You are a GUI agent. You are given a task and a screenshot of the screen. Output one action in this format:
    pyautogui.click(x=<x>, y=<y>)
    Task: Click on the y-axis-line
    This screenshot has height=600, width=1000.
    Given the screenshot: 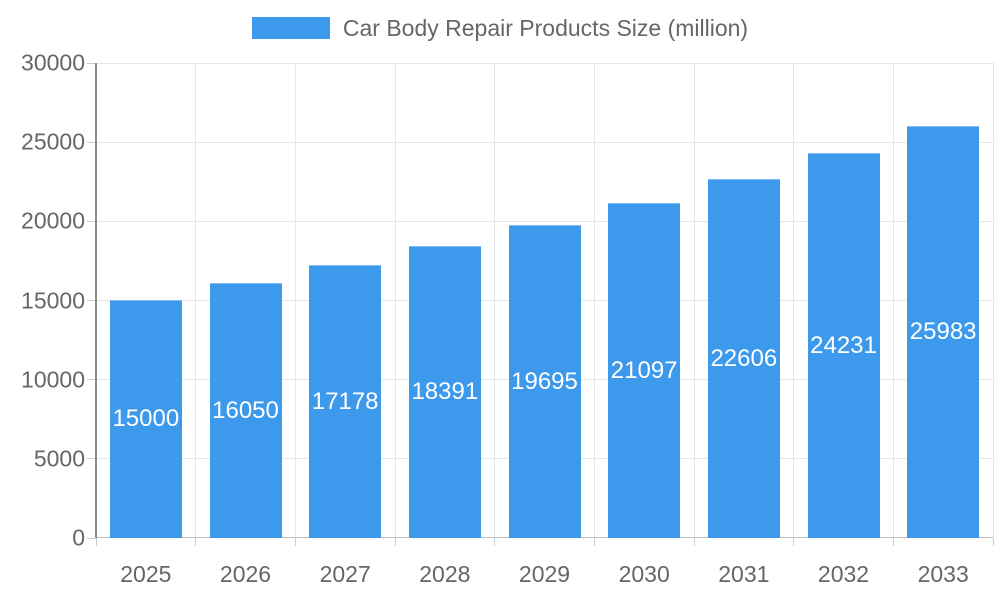 What is the action you would take?
    pyautogui.click(x=96, y=300)
    